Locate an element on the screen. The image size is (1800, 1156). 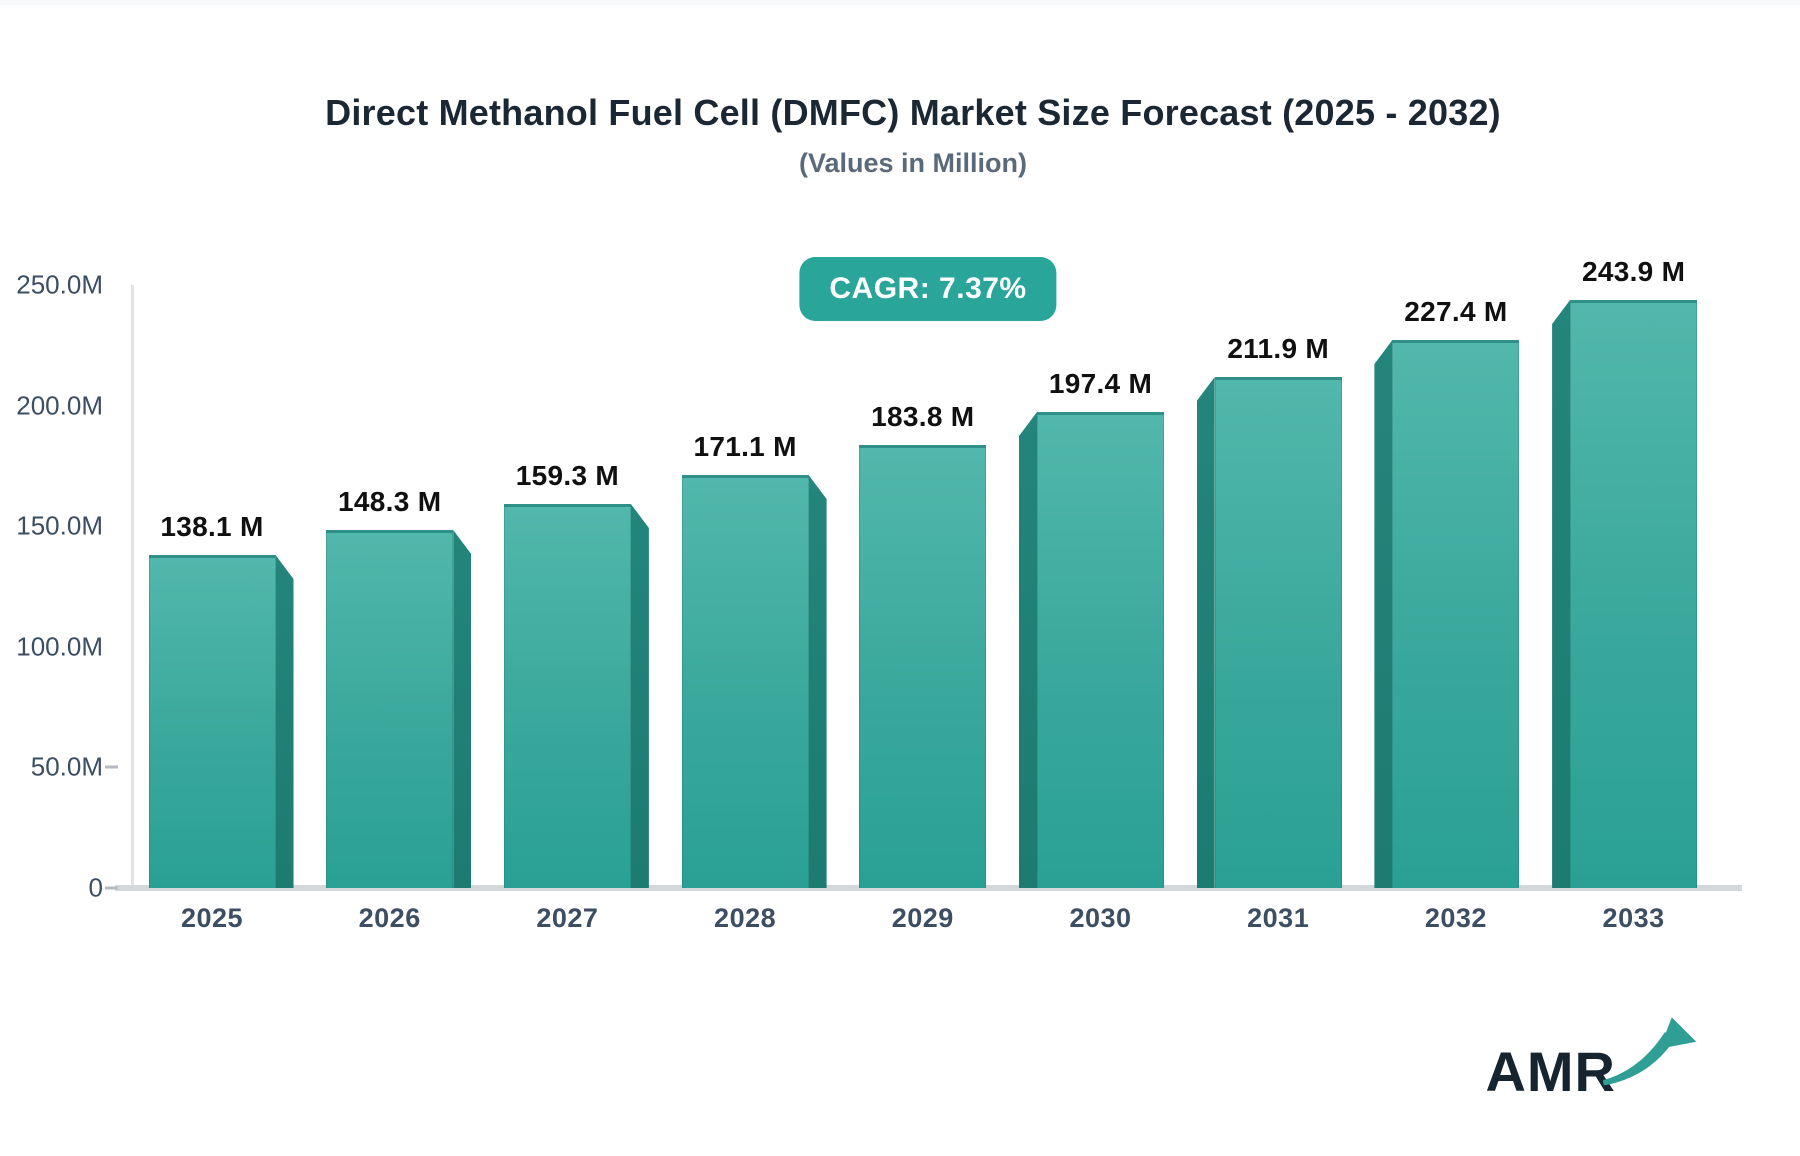
x-axis-tick-label: 2025 is located at coordinates (212, 918).